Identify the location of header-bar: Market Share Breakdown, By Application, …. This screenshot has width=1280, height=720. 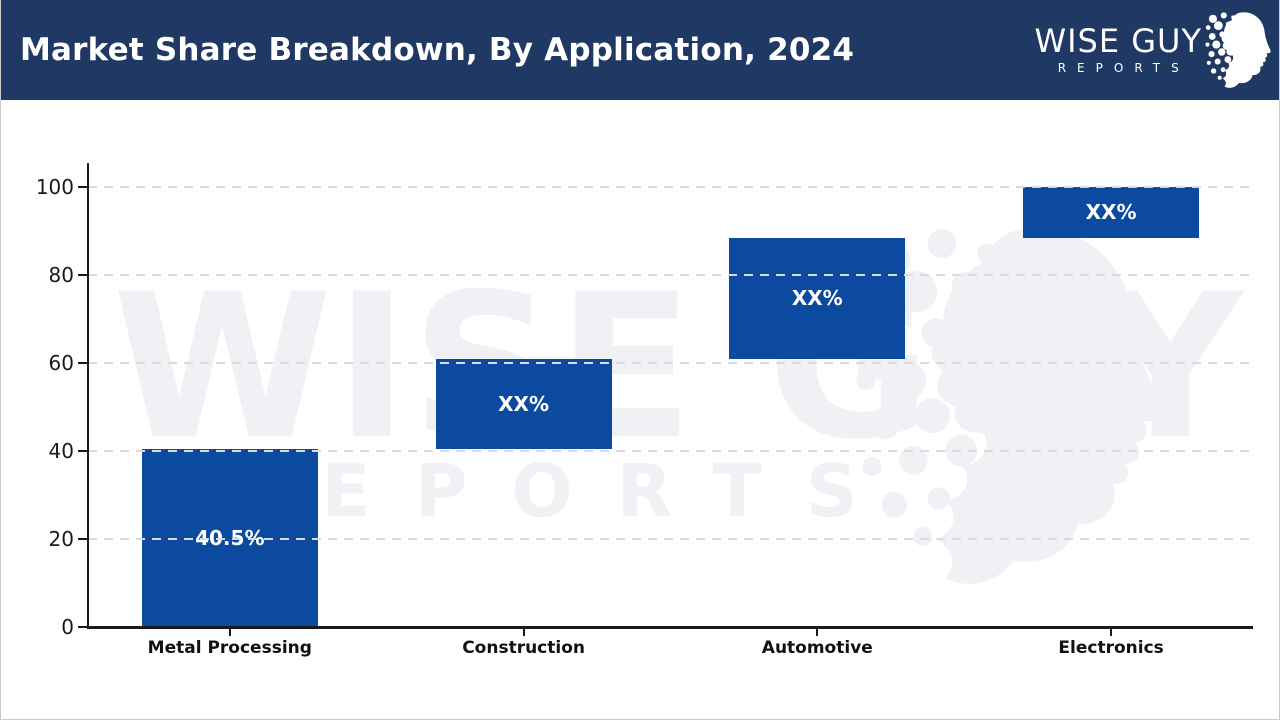
(640, 50).